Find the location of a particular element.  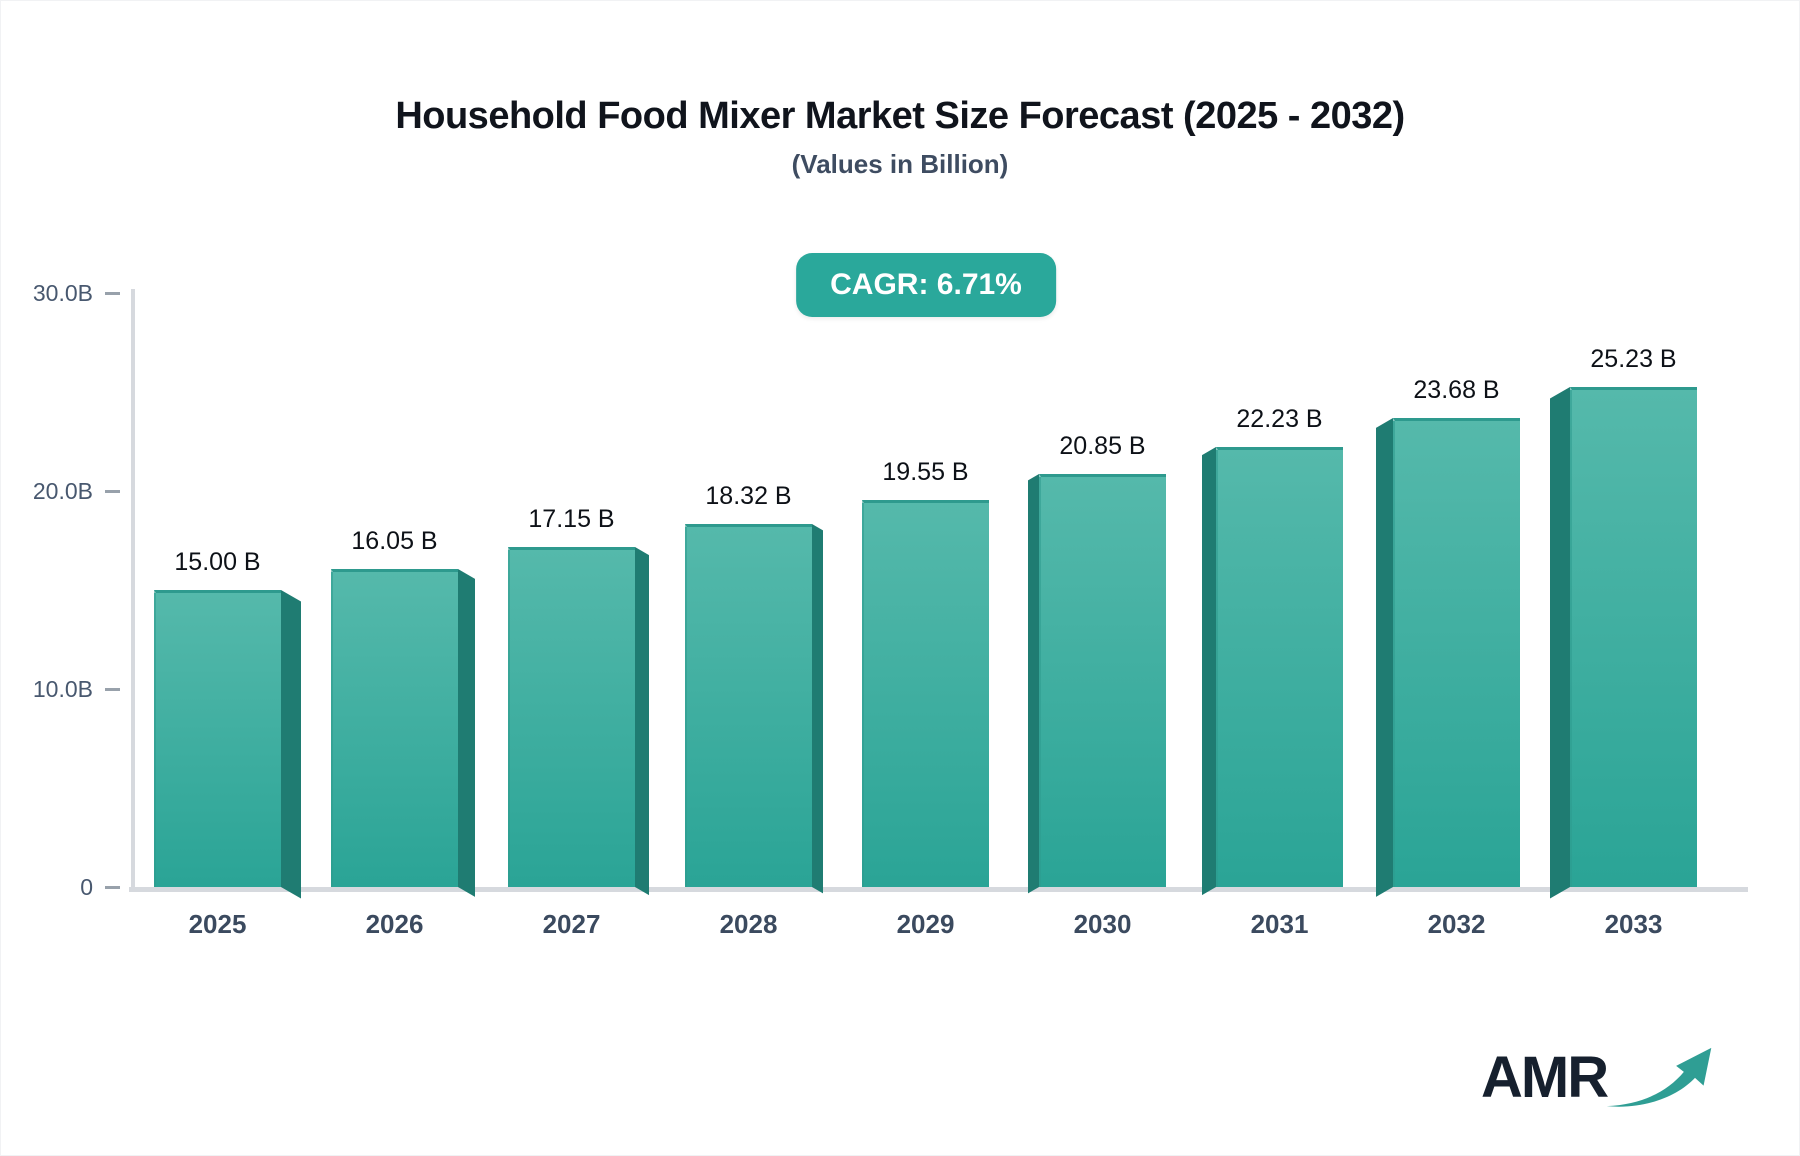

bar-2029 is located at coordinates (925, 693).